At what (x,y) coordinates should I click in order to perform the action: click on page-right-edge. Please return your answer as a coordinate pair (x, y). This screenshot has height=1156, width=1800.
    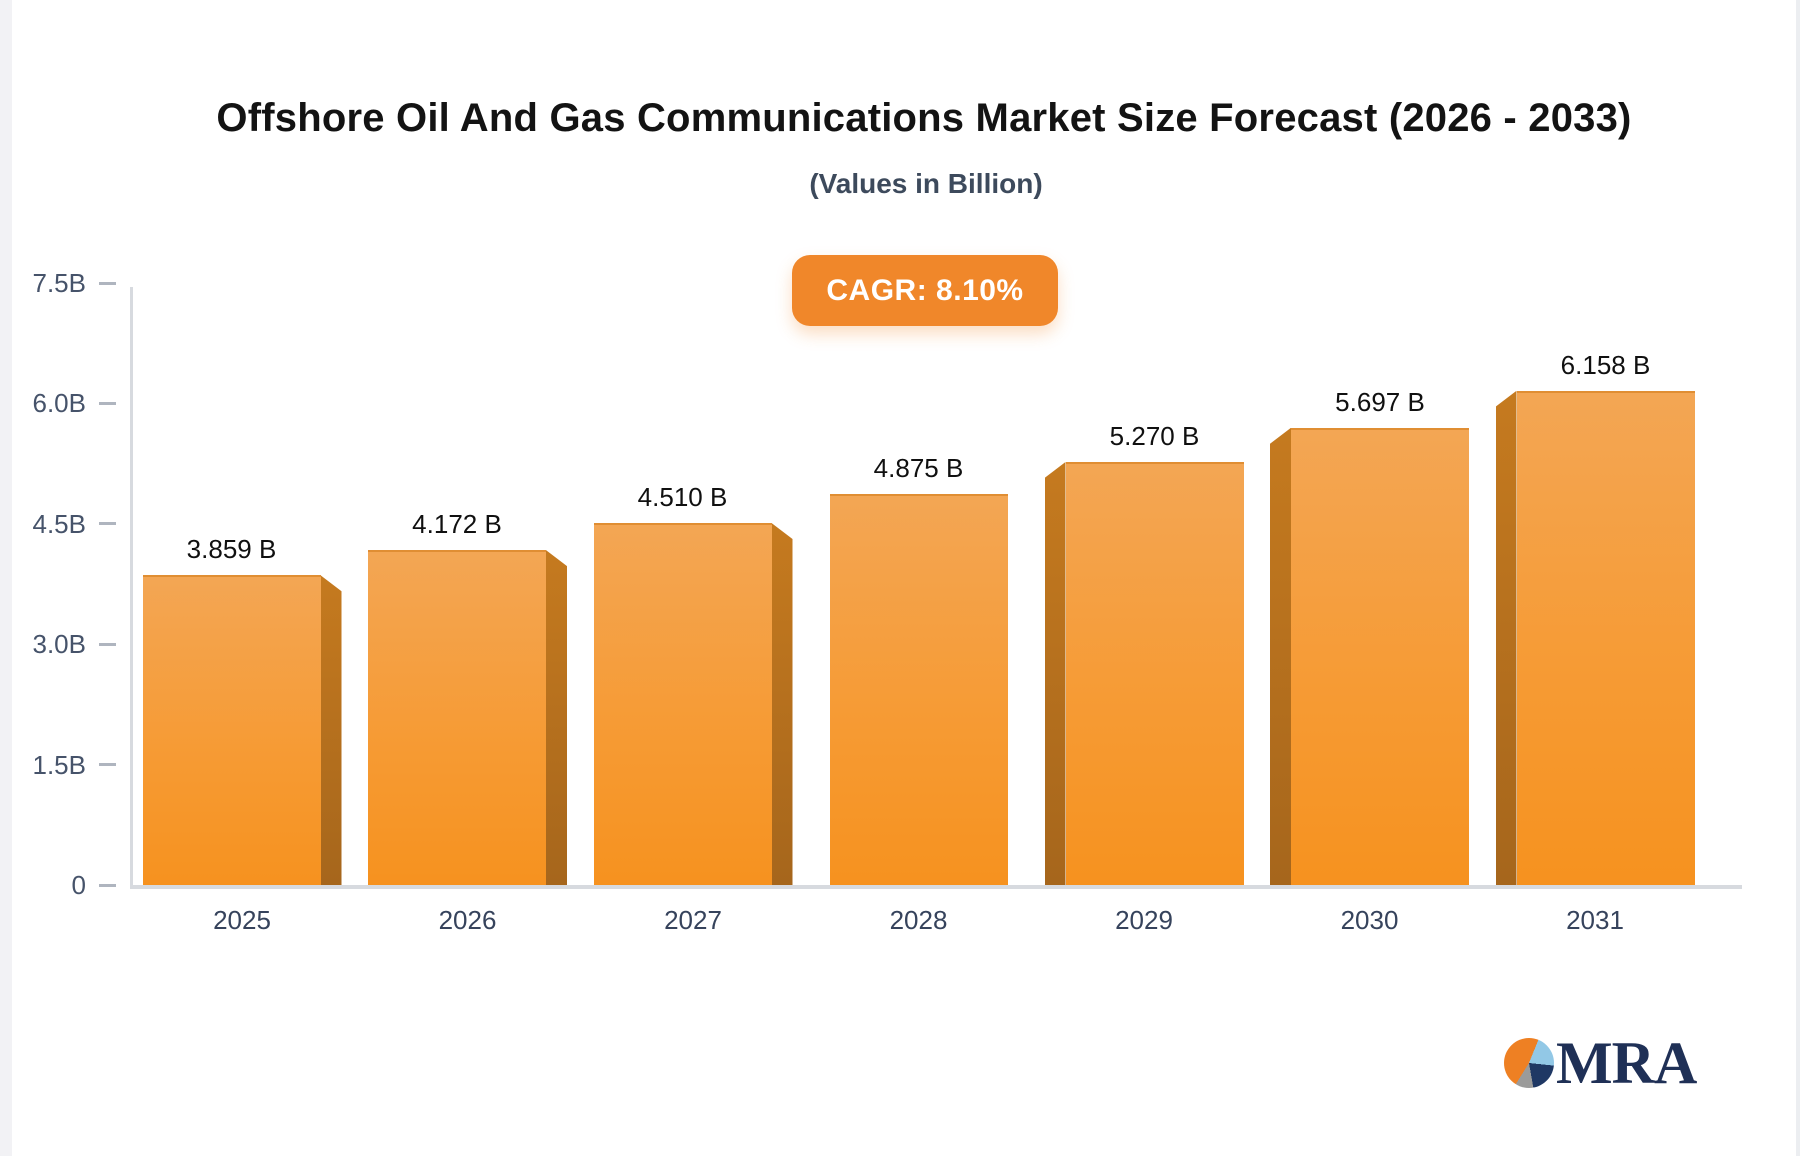
    Looking at the image, I should click on (1798, 578).